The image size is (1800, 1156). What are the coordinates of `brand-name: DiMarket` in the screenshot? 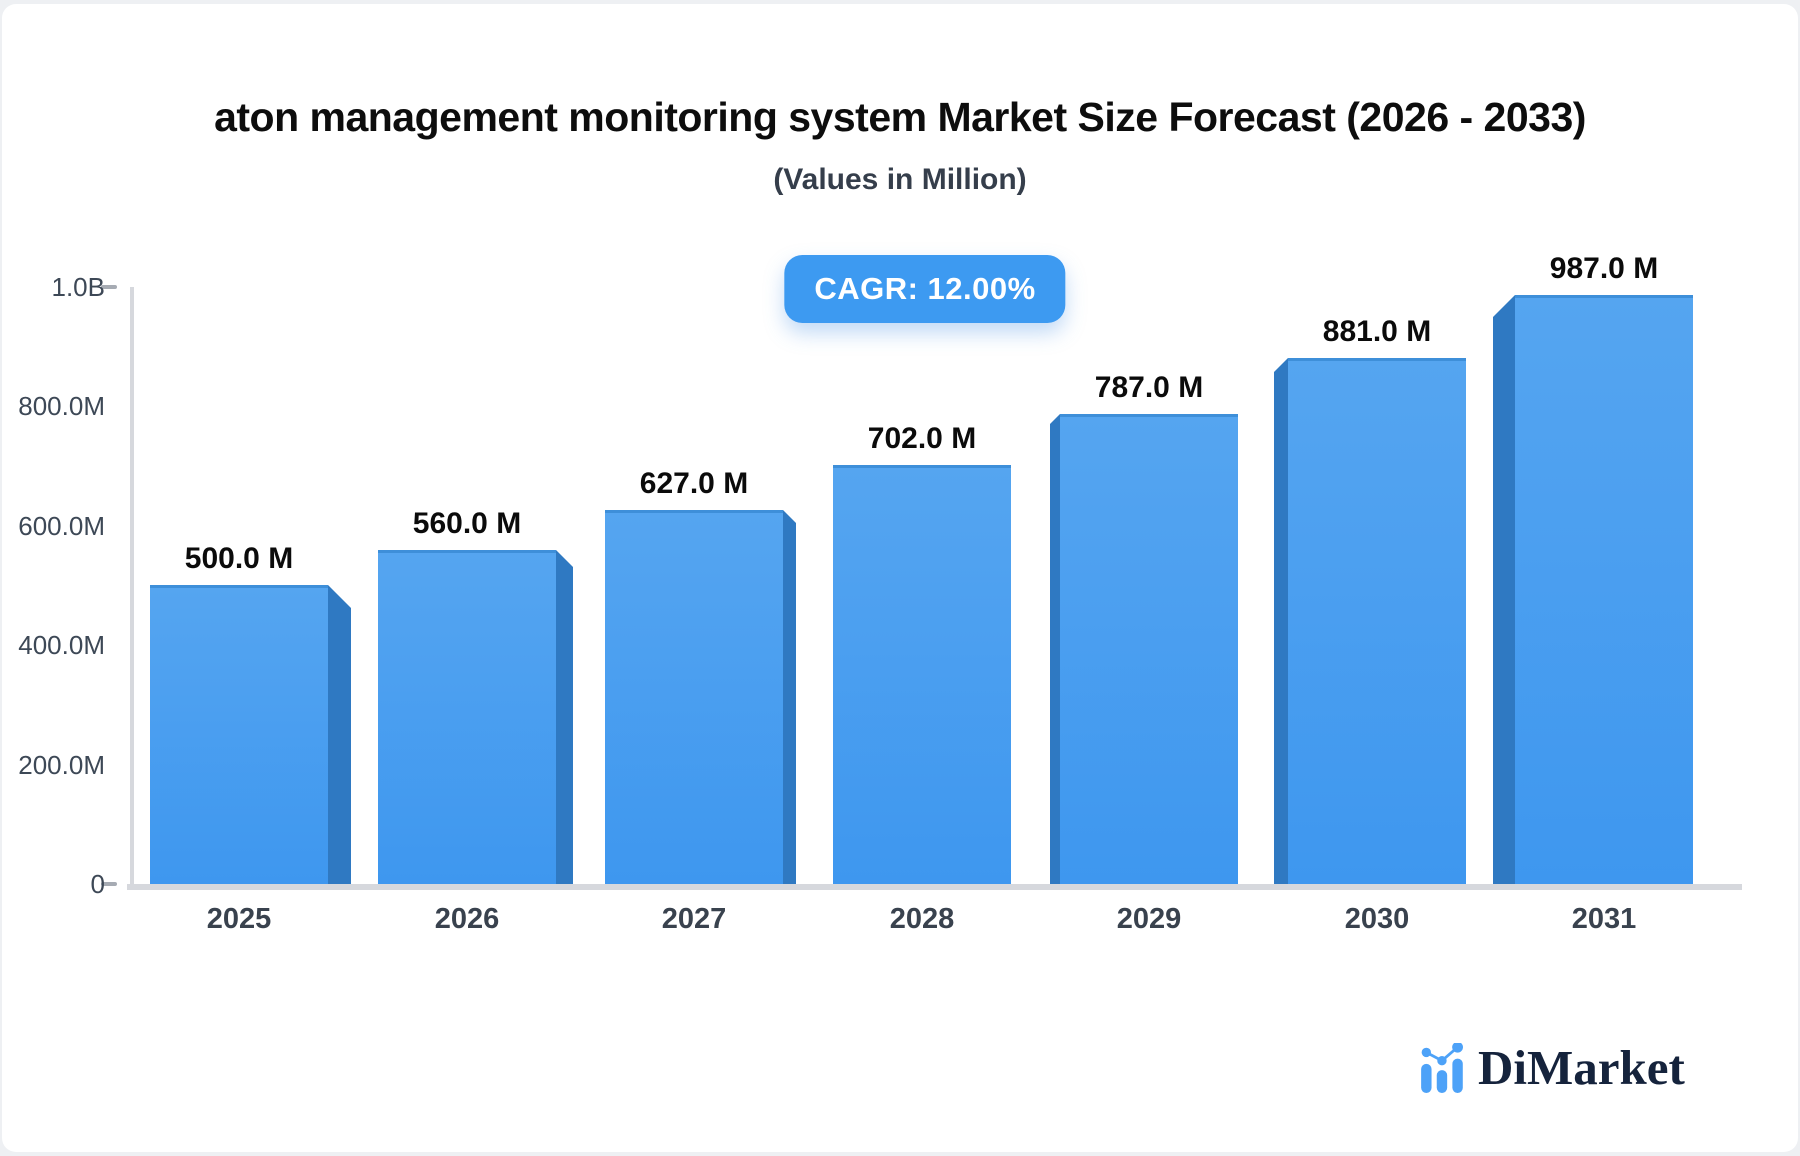 It's located at (1581, 1067).